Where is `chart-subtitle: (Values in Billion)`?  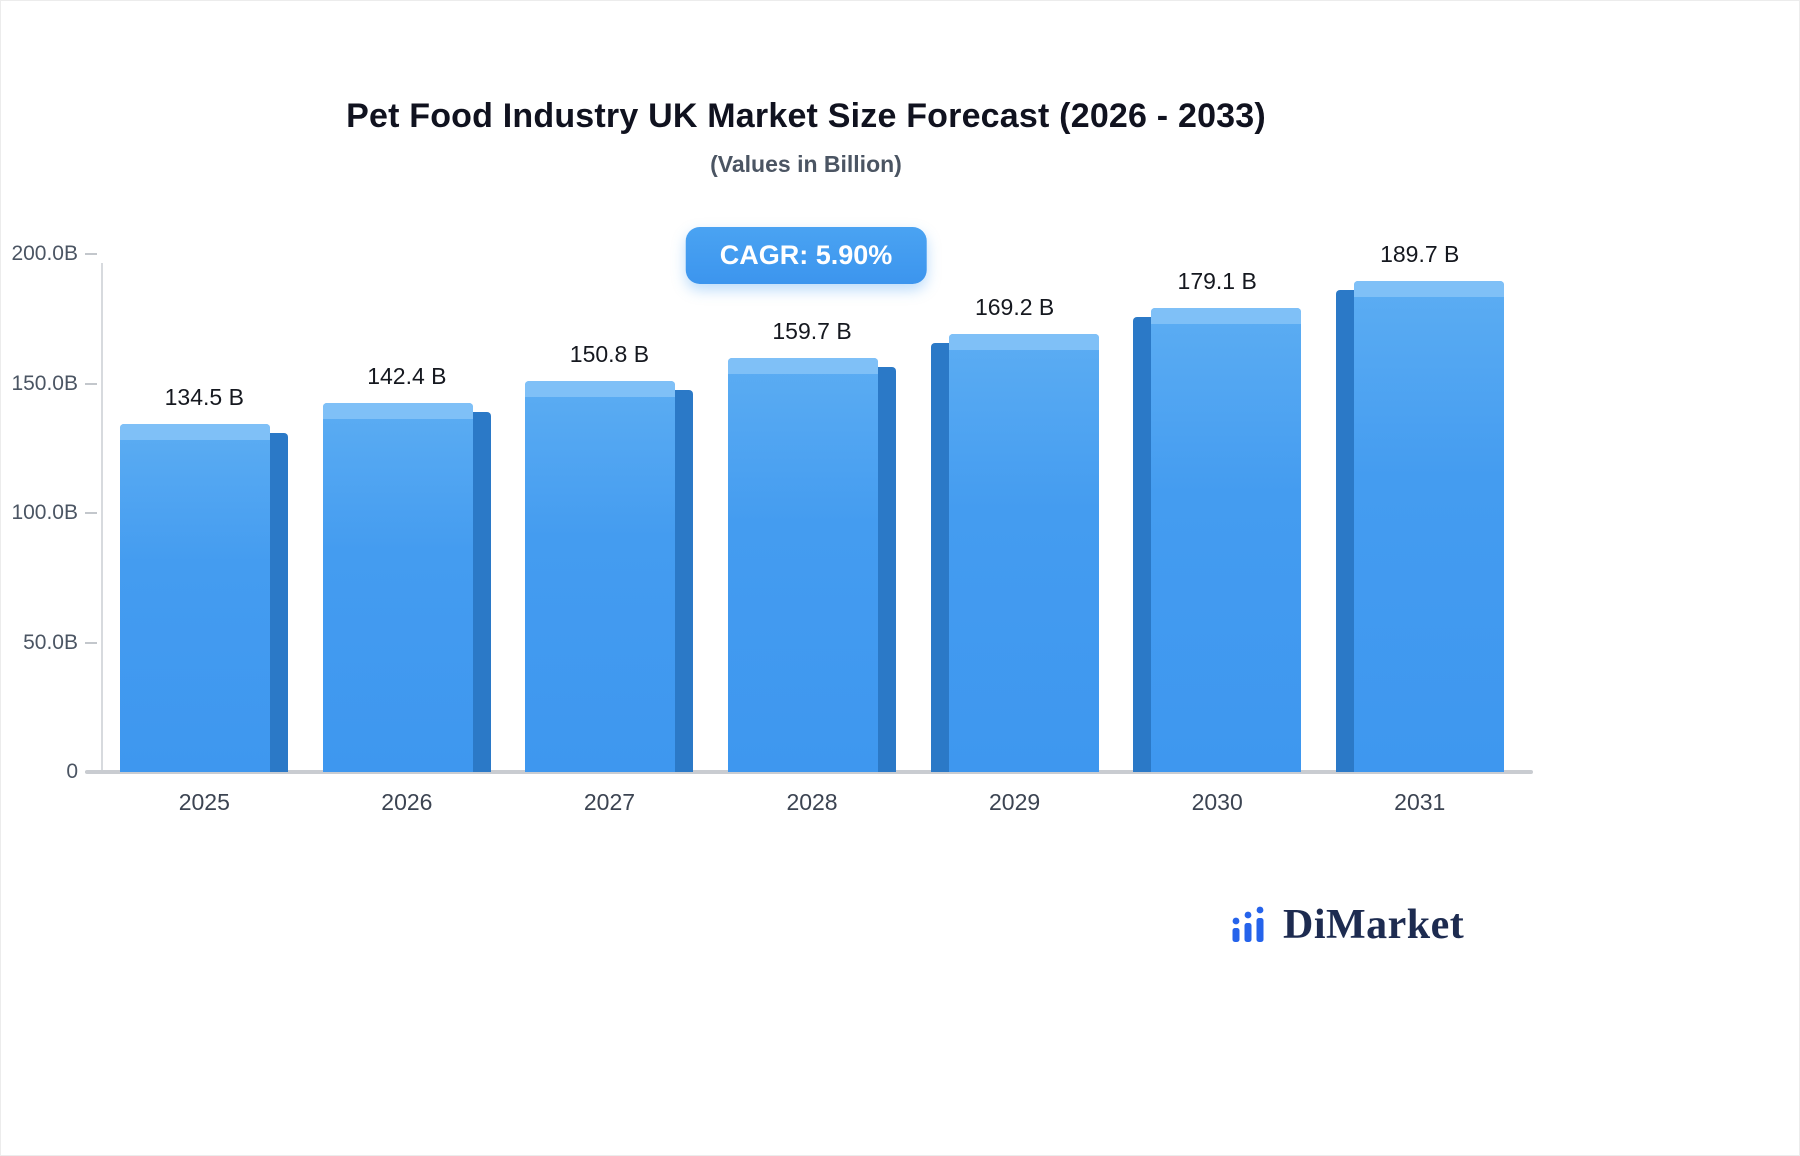
chart-subtitle: (Values in Billion) is located at coordinates (806, 164).